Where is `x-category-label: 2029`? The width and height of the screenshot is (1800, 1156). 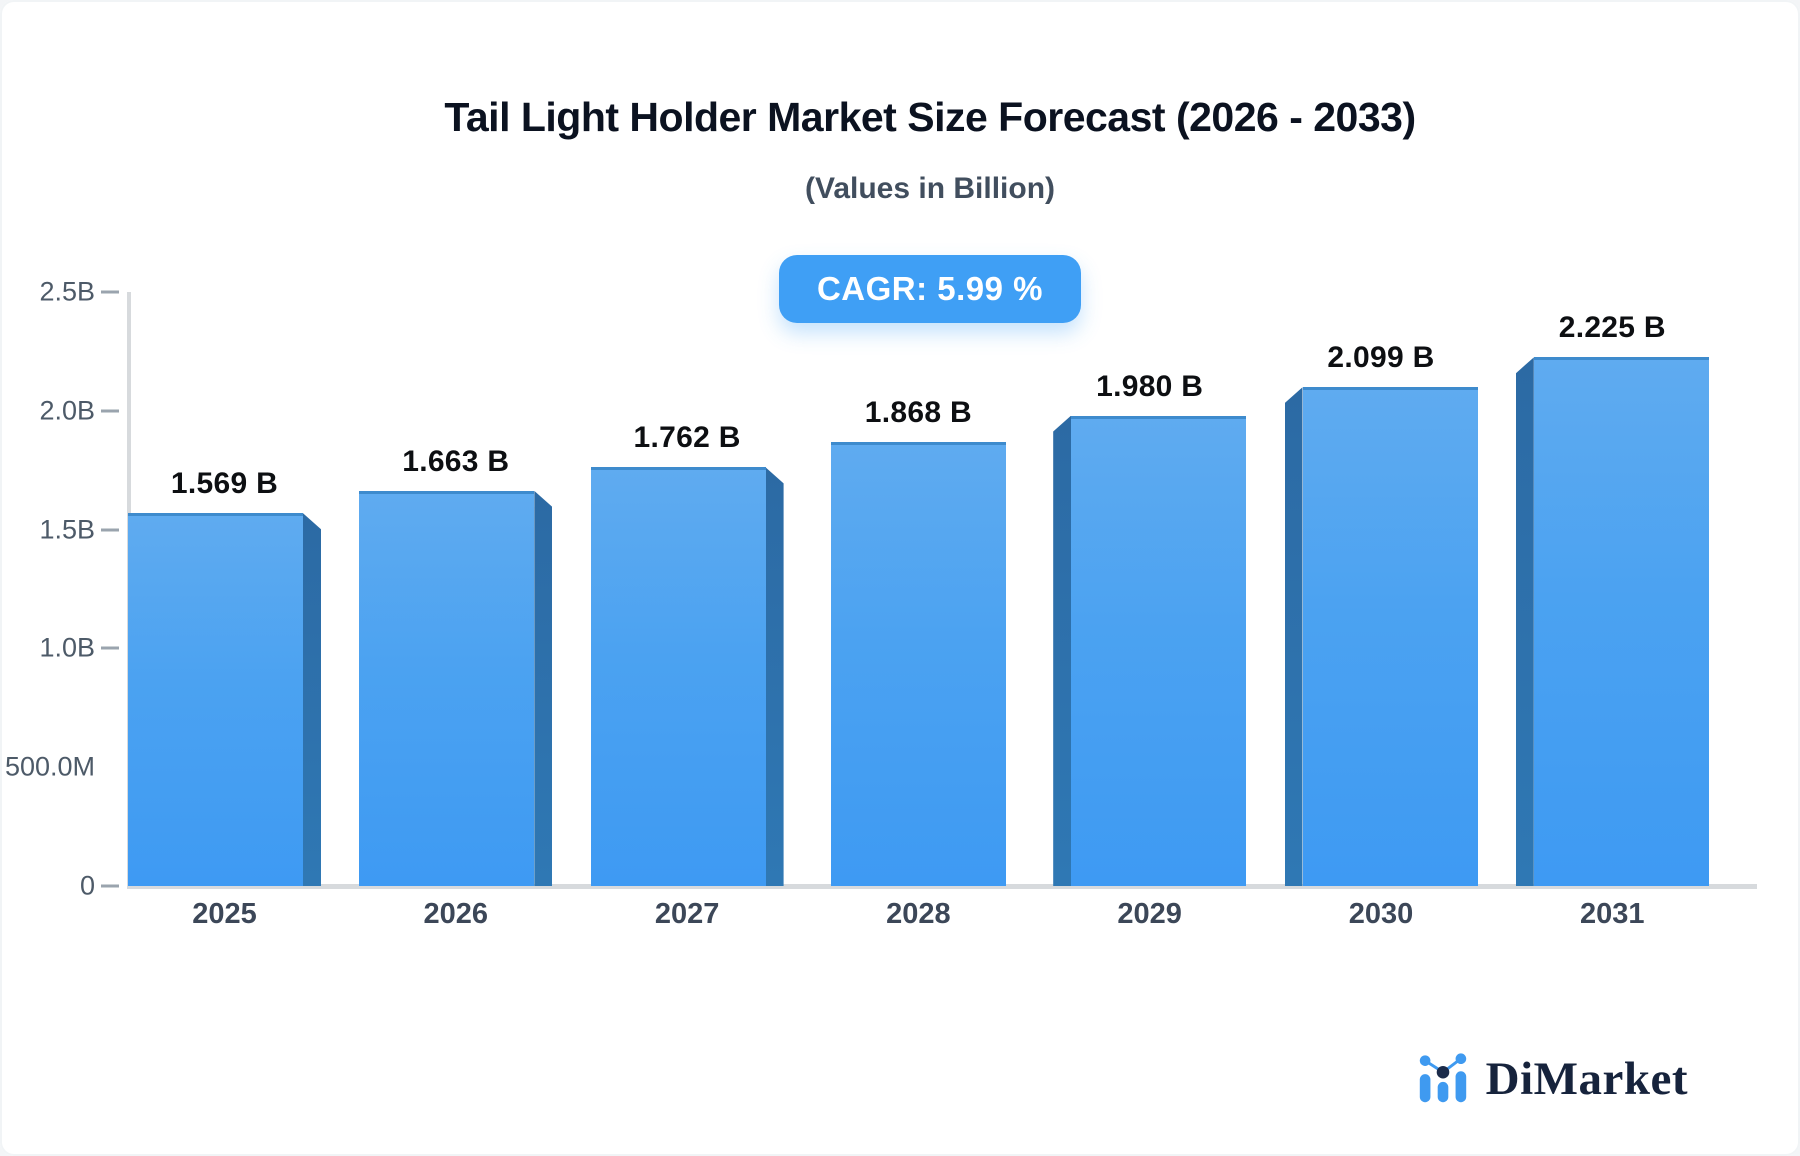 x-category-label: 2029 is located at coordinates (1149, 914).